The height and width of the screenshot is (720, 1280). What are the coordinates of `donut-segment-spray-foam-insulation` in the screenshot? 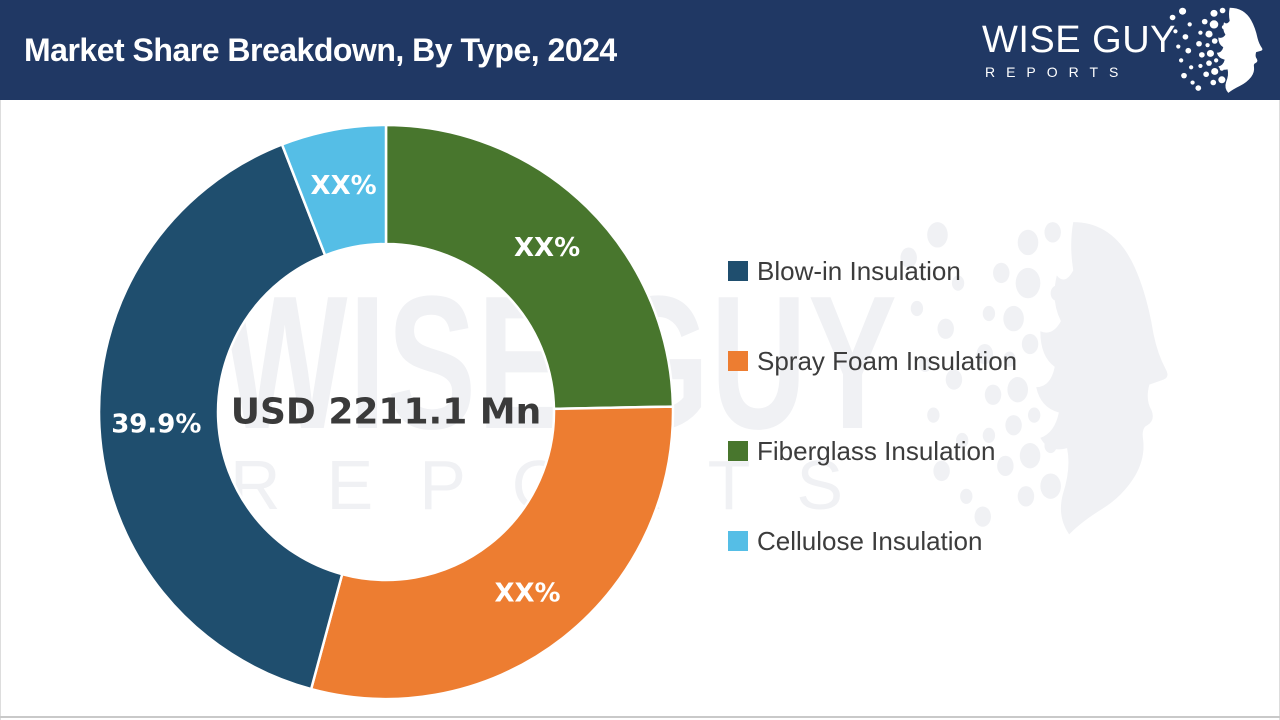 It's located at (492, 553).